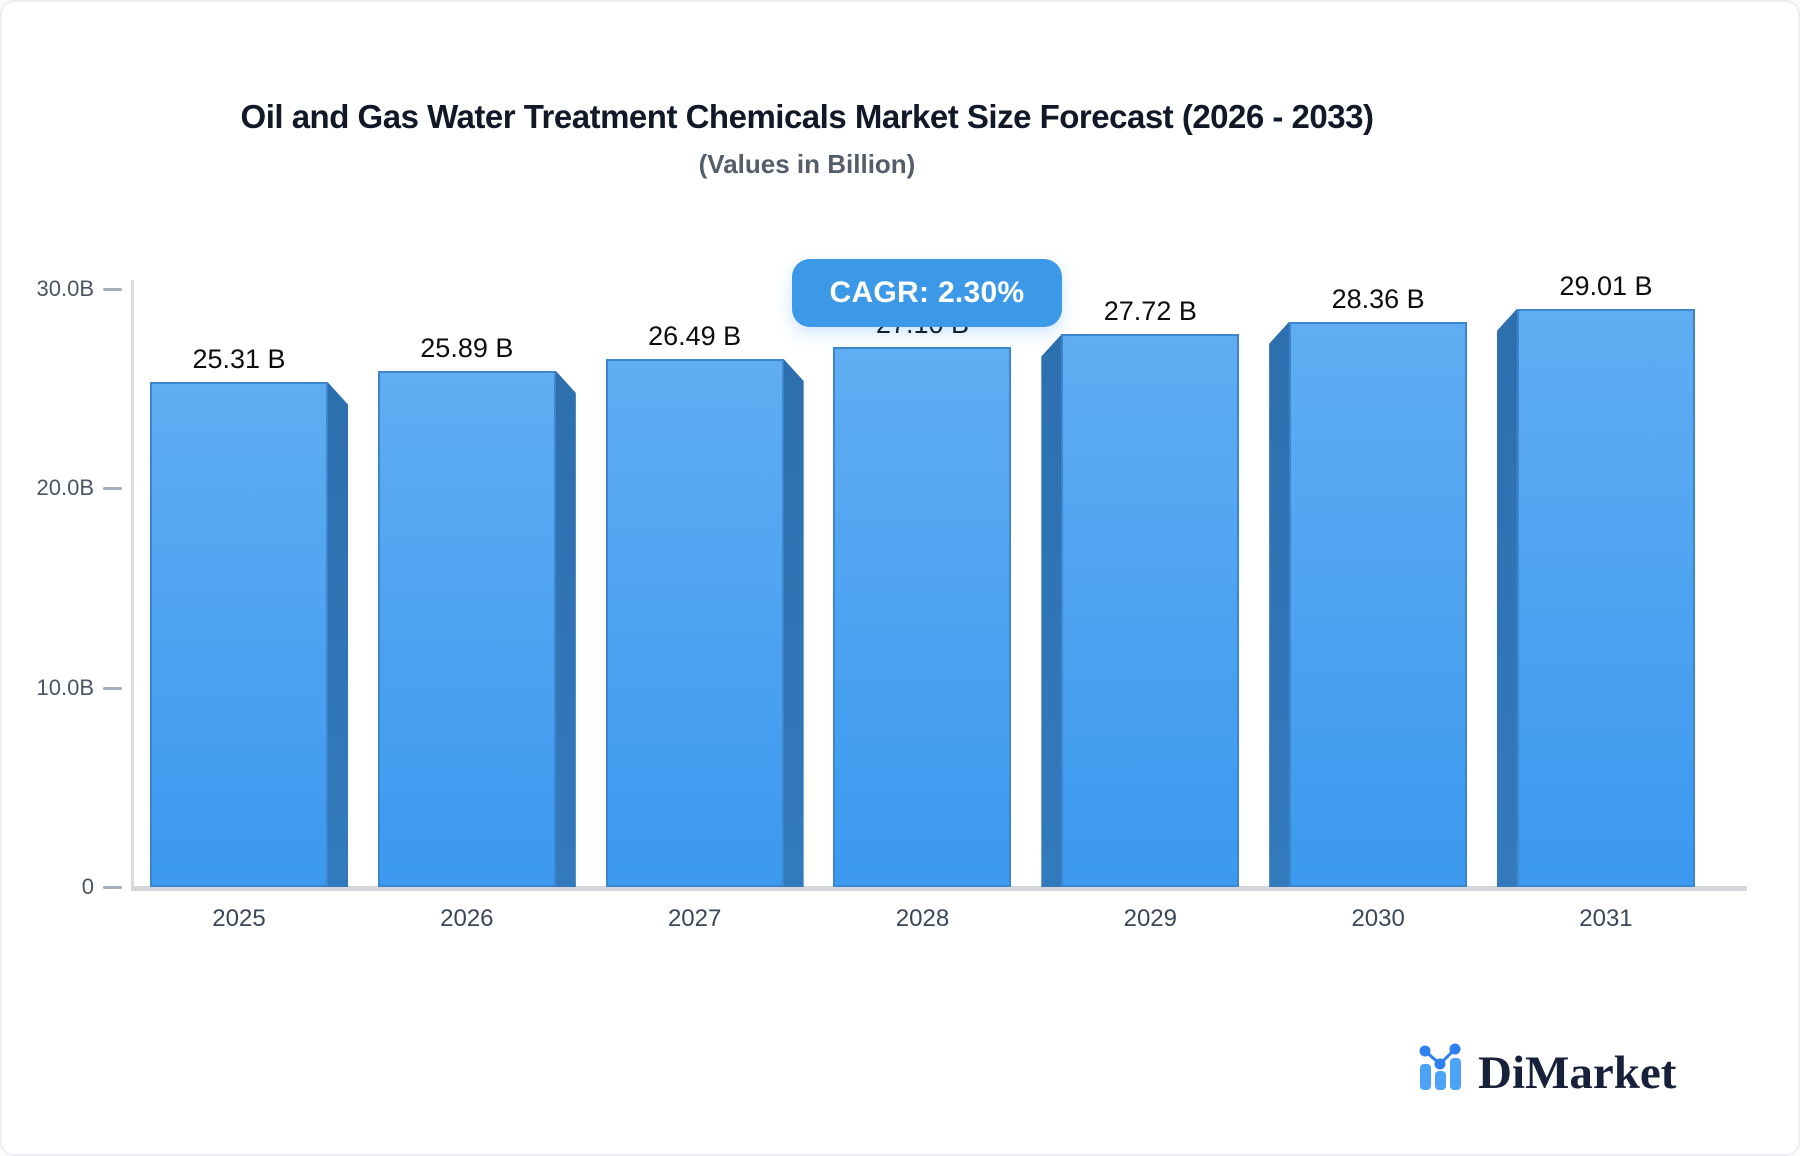  I want to click on y-tick-label: 10.0B, so click(65, 687).